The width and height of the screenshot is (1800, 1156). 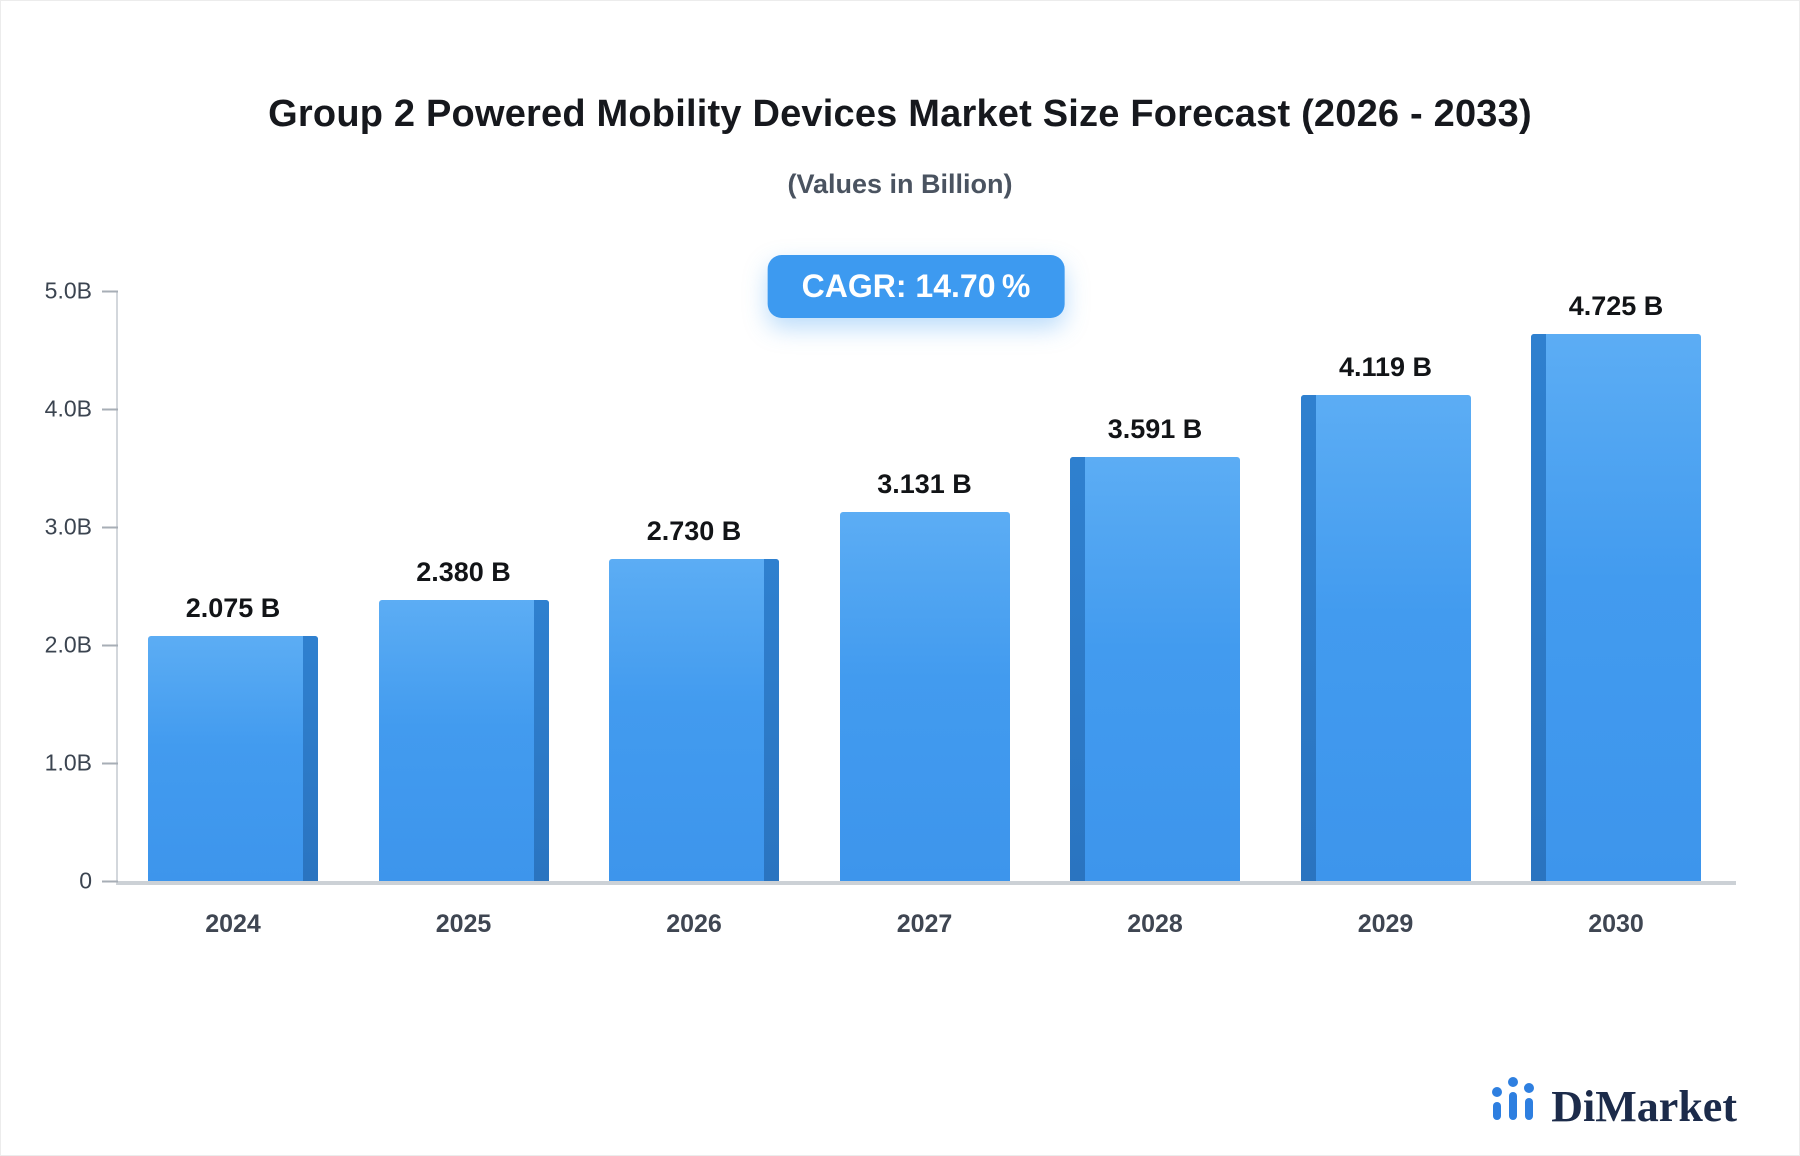 What do you see at coordinates (68, 408) in the screenshot?
I see `y-tick-label: 4.0B` at bounding box center [68, 408].